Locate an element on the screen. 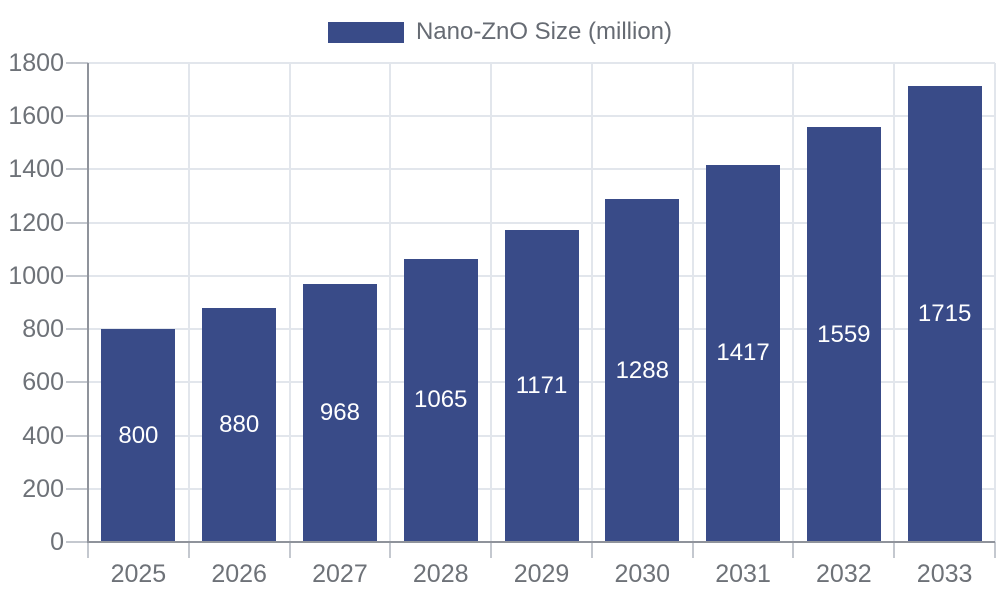 This screenshot has height=600, width=1000. bar-value-label: 1559 is located at coordinates (844, 334).